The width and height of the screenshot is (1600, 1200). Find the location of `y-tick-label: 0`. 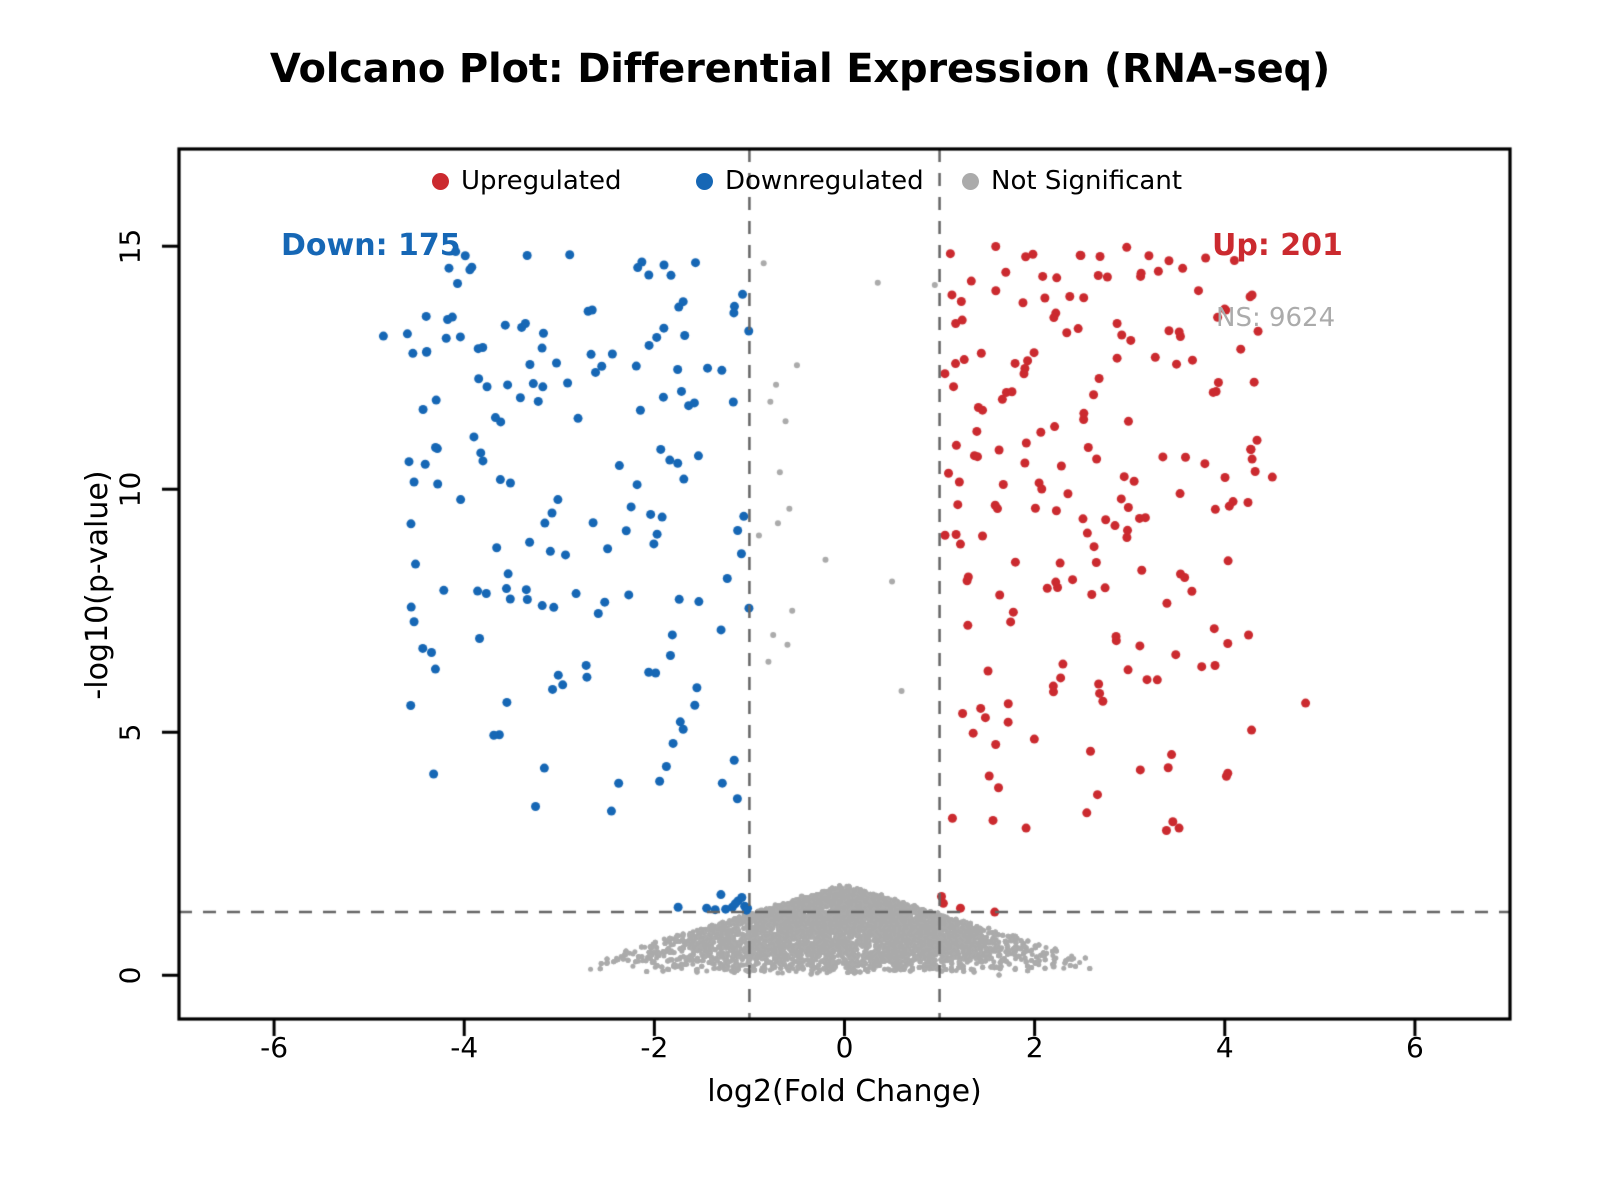

y-tick-label: 0 is located at coordinates (130, 975).